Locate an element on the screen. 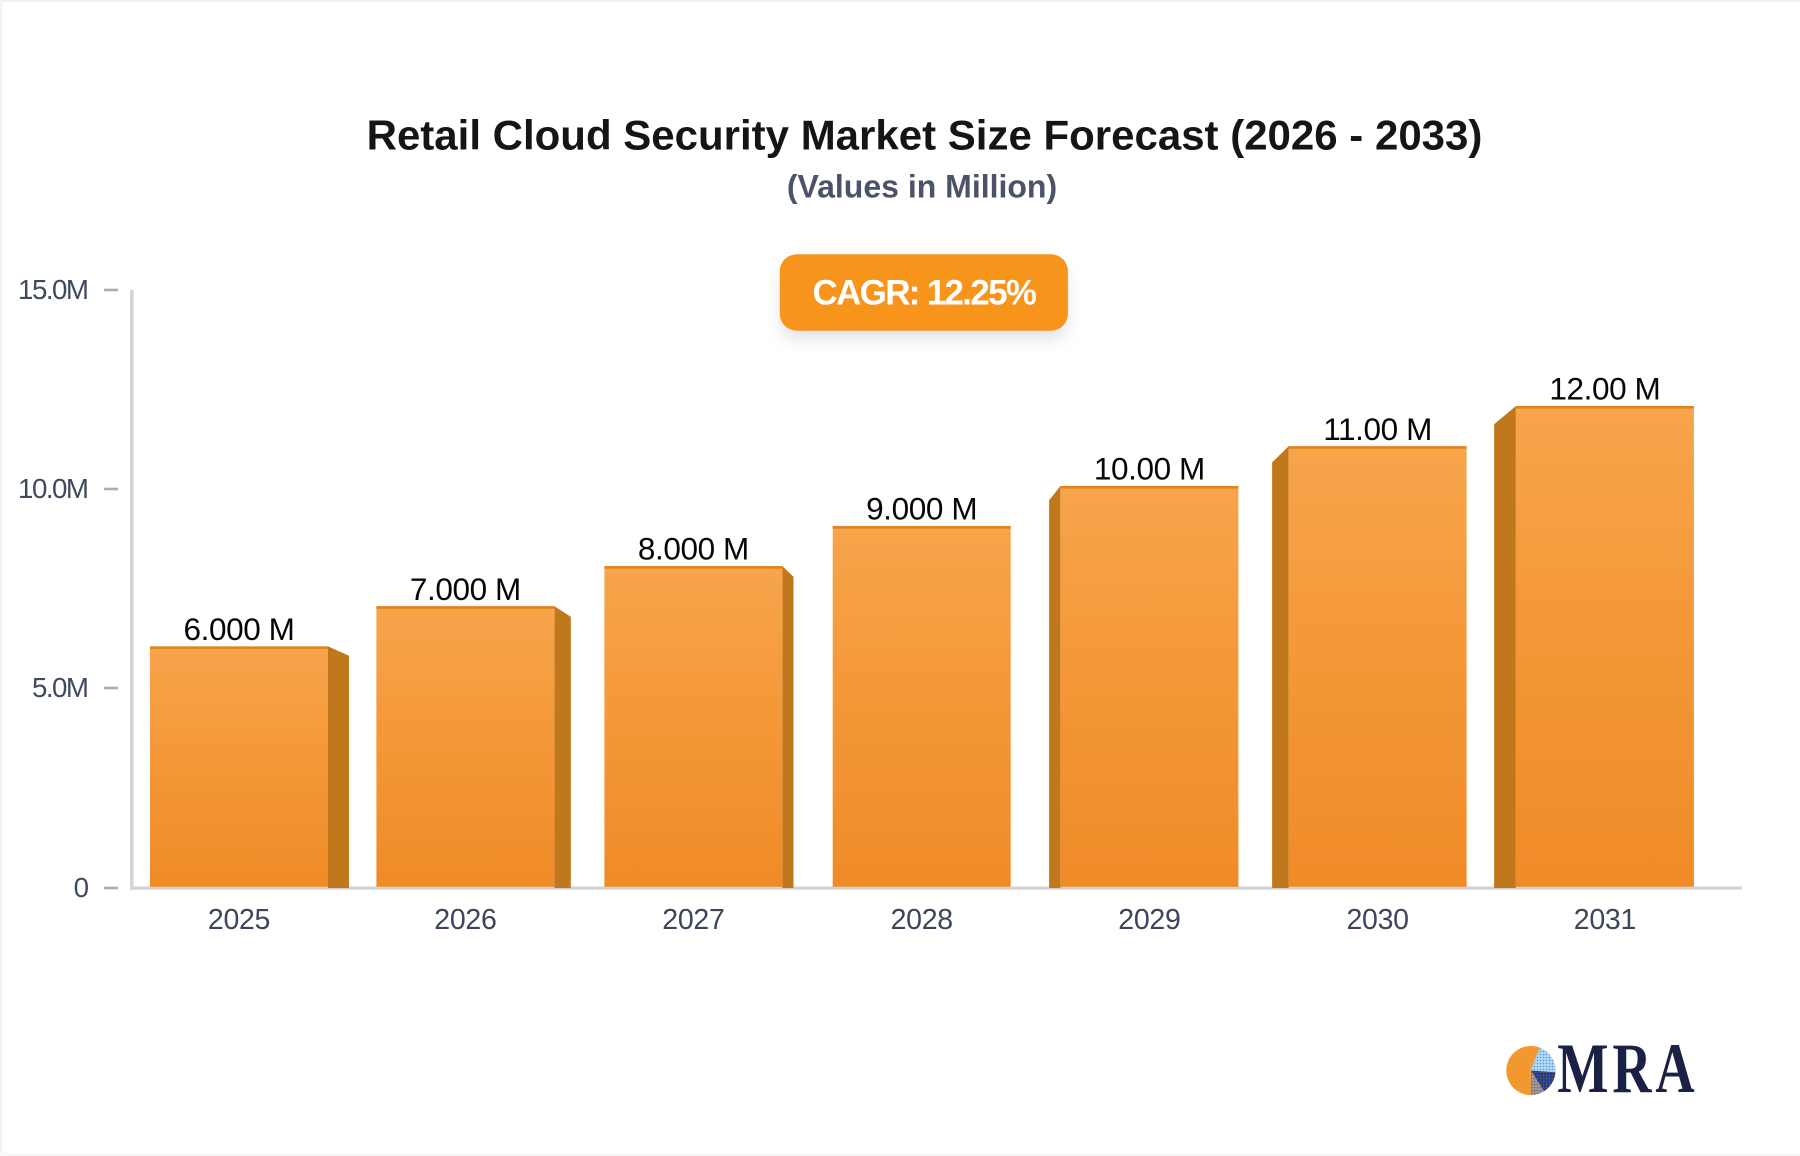 The image size is (1800, 1156). svg-text: 9.000 M is located at coordinates (921, 509).